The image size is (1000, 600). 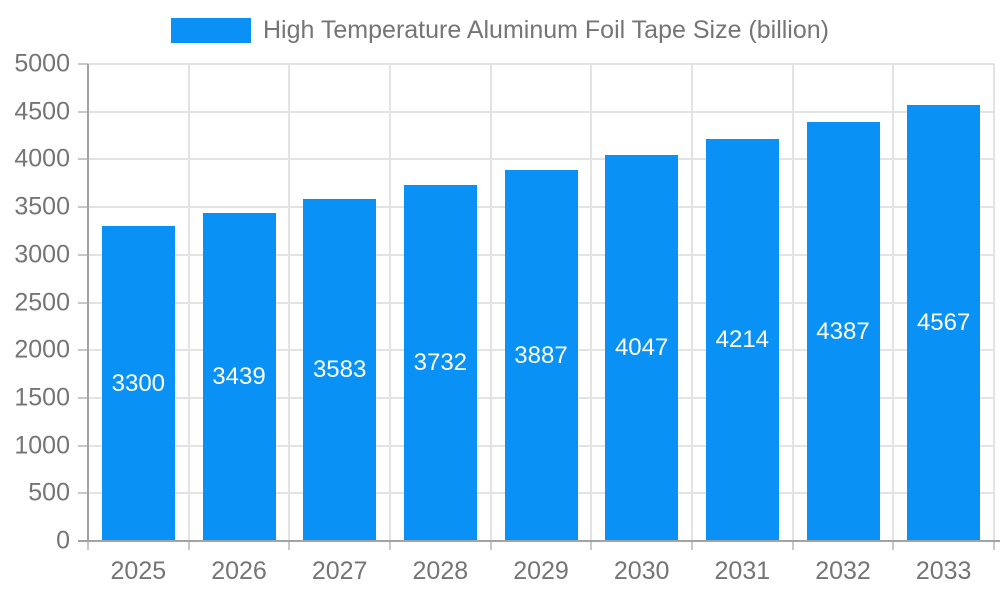 I want to click on bar-2026: 3439, so click(x=239, y=376).